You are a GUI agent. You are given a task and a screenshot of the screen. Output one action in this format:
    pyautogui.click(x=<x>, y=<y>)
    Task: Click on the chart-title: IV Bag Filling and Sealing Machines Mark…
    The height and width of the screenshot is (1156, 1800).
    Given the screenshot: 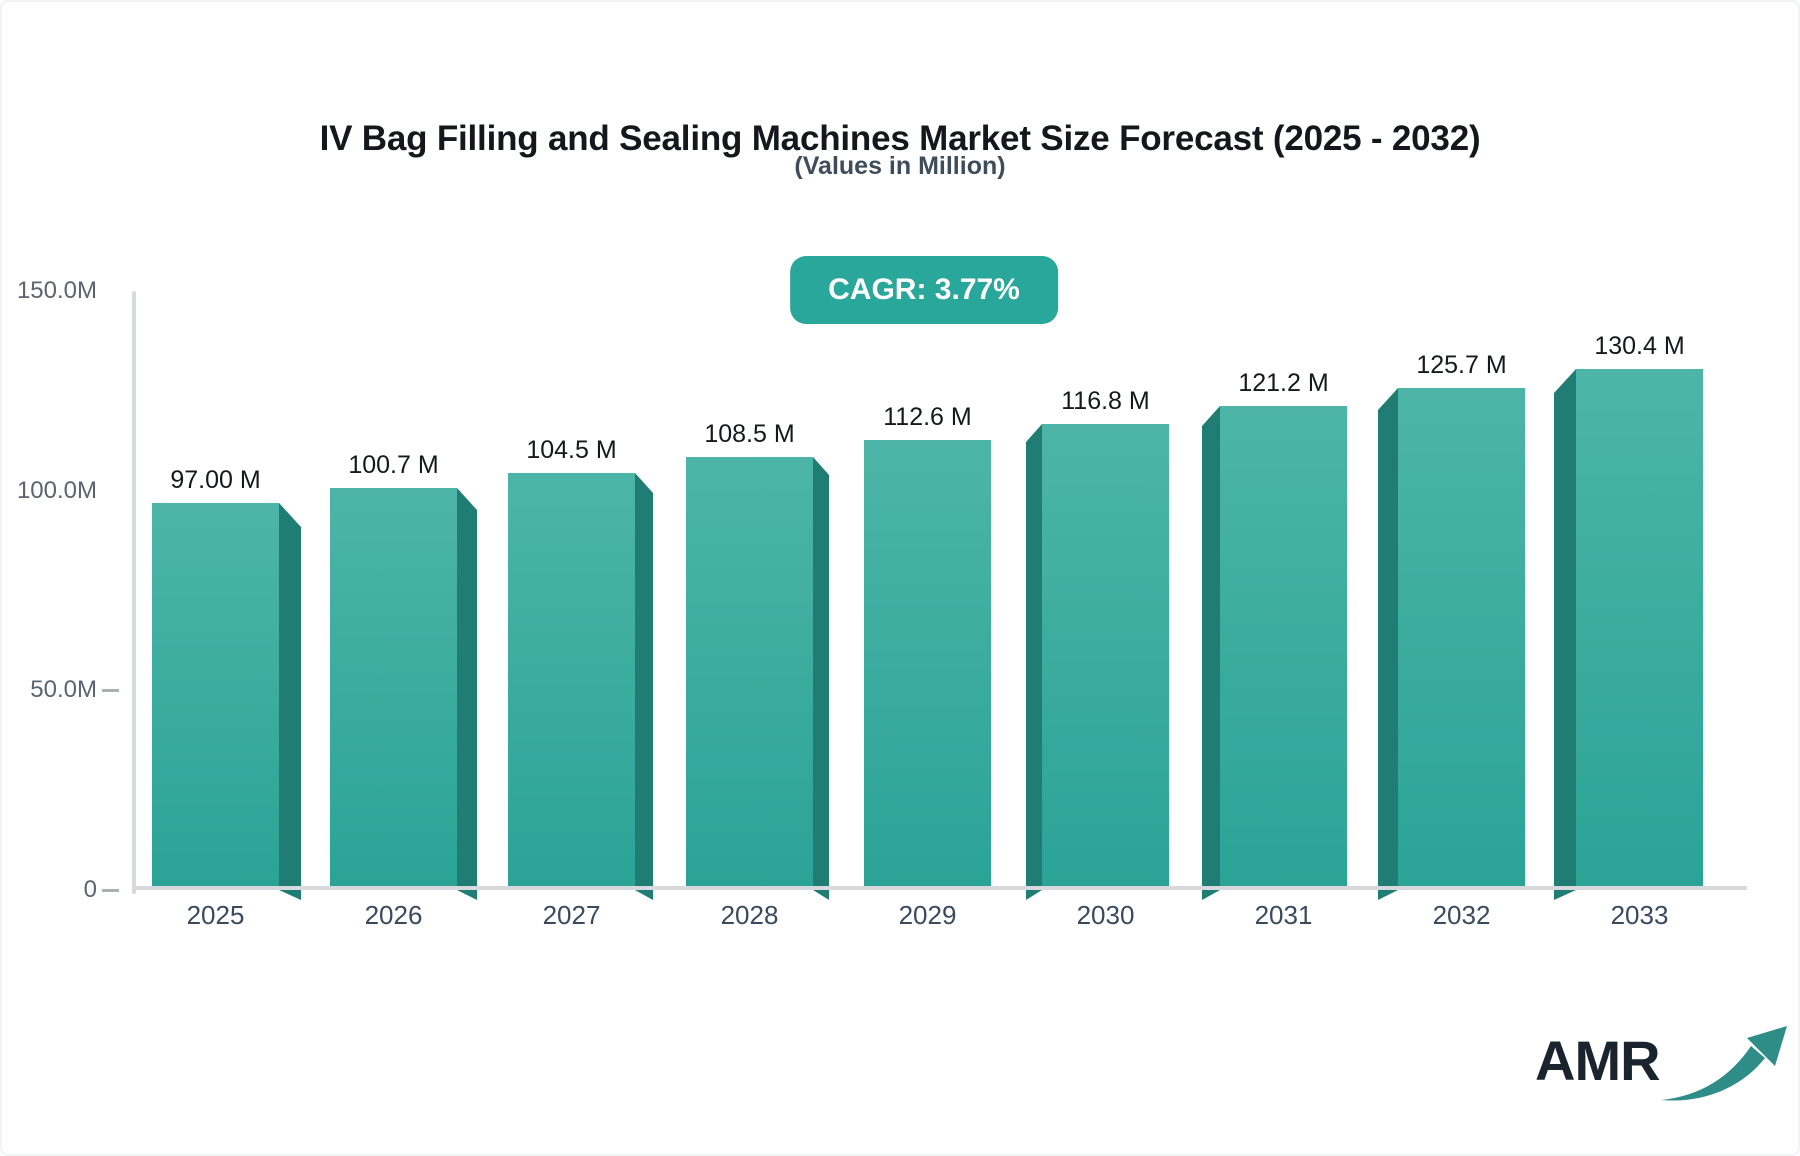 What is the action you would take?
    pyautogui.click(x=900, y=139)
    